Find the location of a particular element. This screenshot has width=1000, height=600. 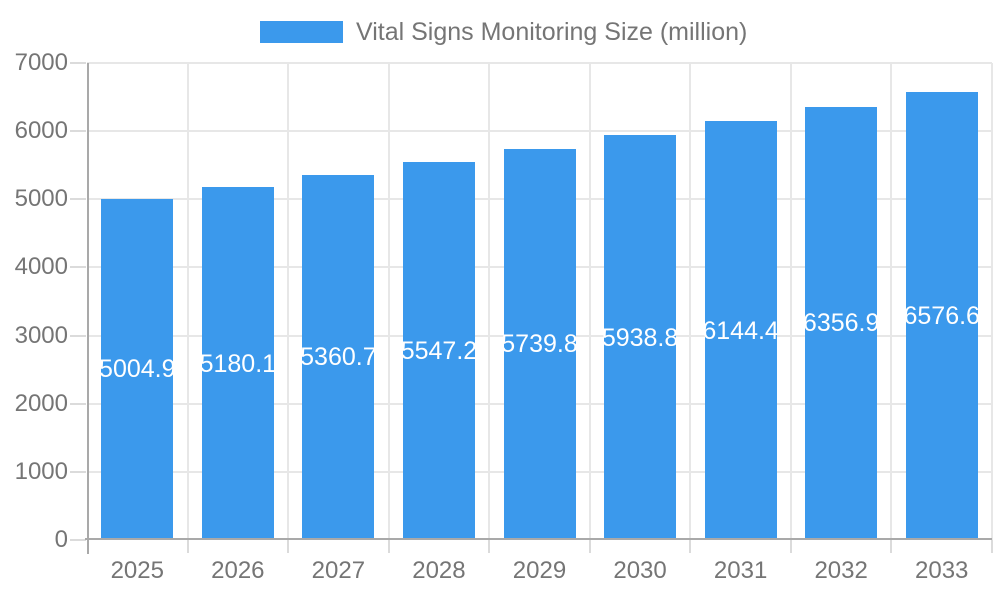

y-axis-tick-label: 4000 is located at coordinates (41, 267).